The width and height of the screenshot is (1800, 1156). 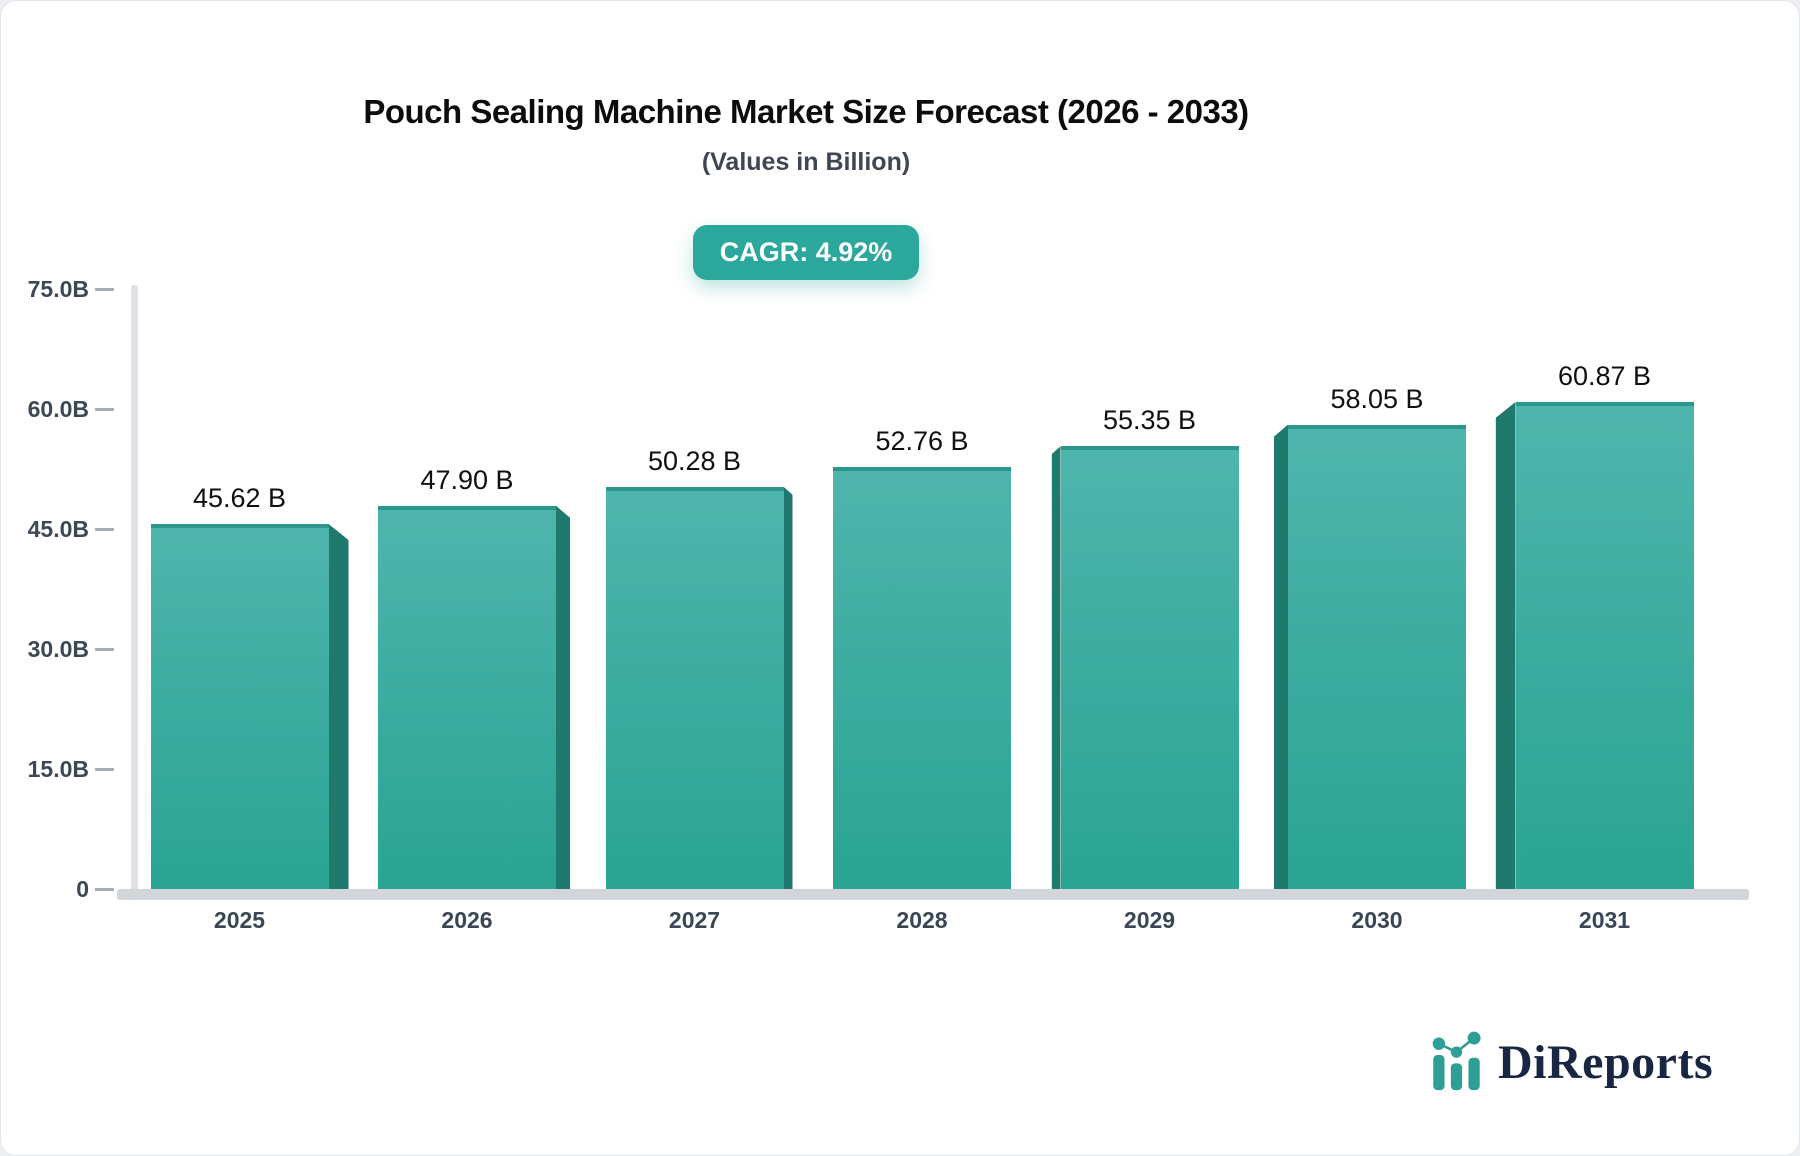 I want to click on brand-logo: DiReports, so click(x=1571, y=1062).